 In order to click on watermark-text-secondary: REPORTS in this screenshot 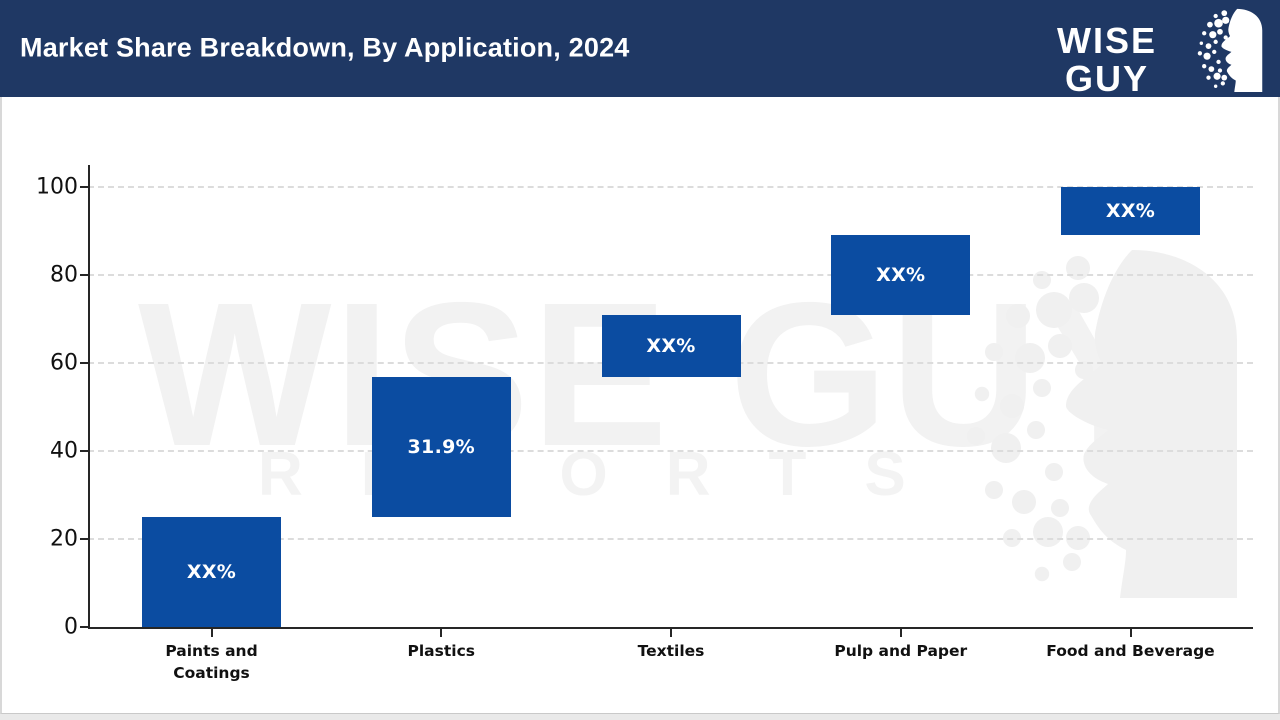, I will do `click(611, 474)`.